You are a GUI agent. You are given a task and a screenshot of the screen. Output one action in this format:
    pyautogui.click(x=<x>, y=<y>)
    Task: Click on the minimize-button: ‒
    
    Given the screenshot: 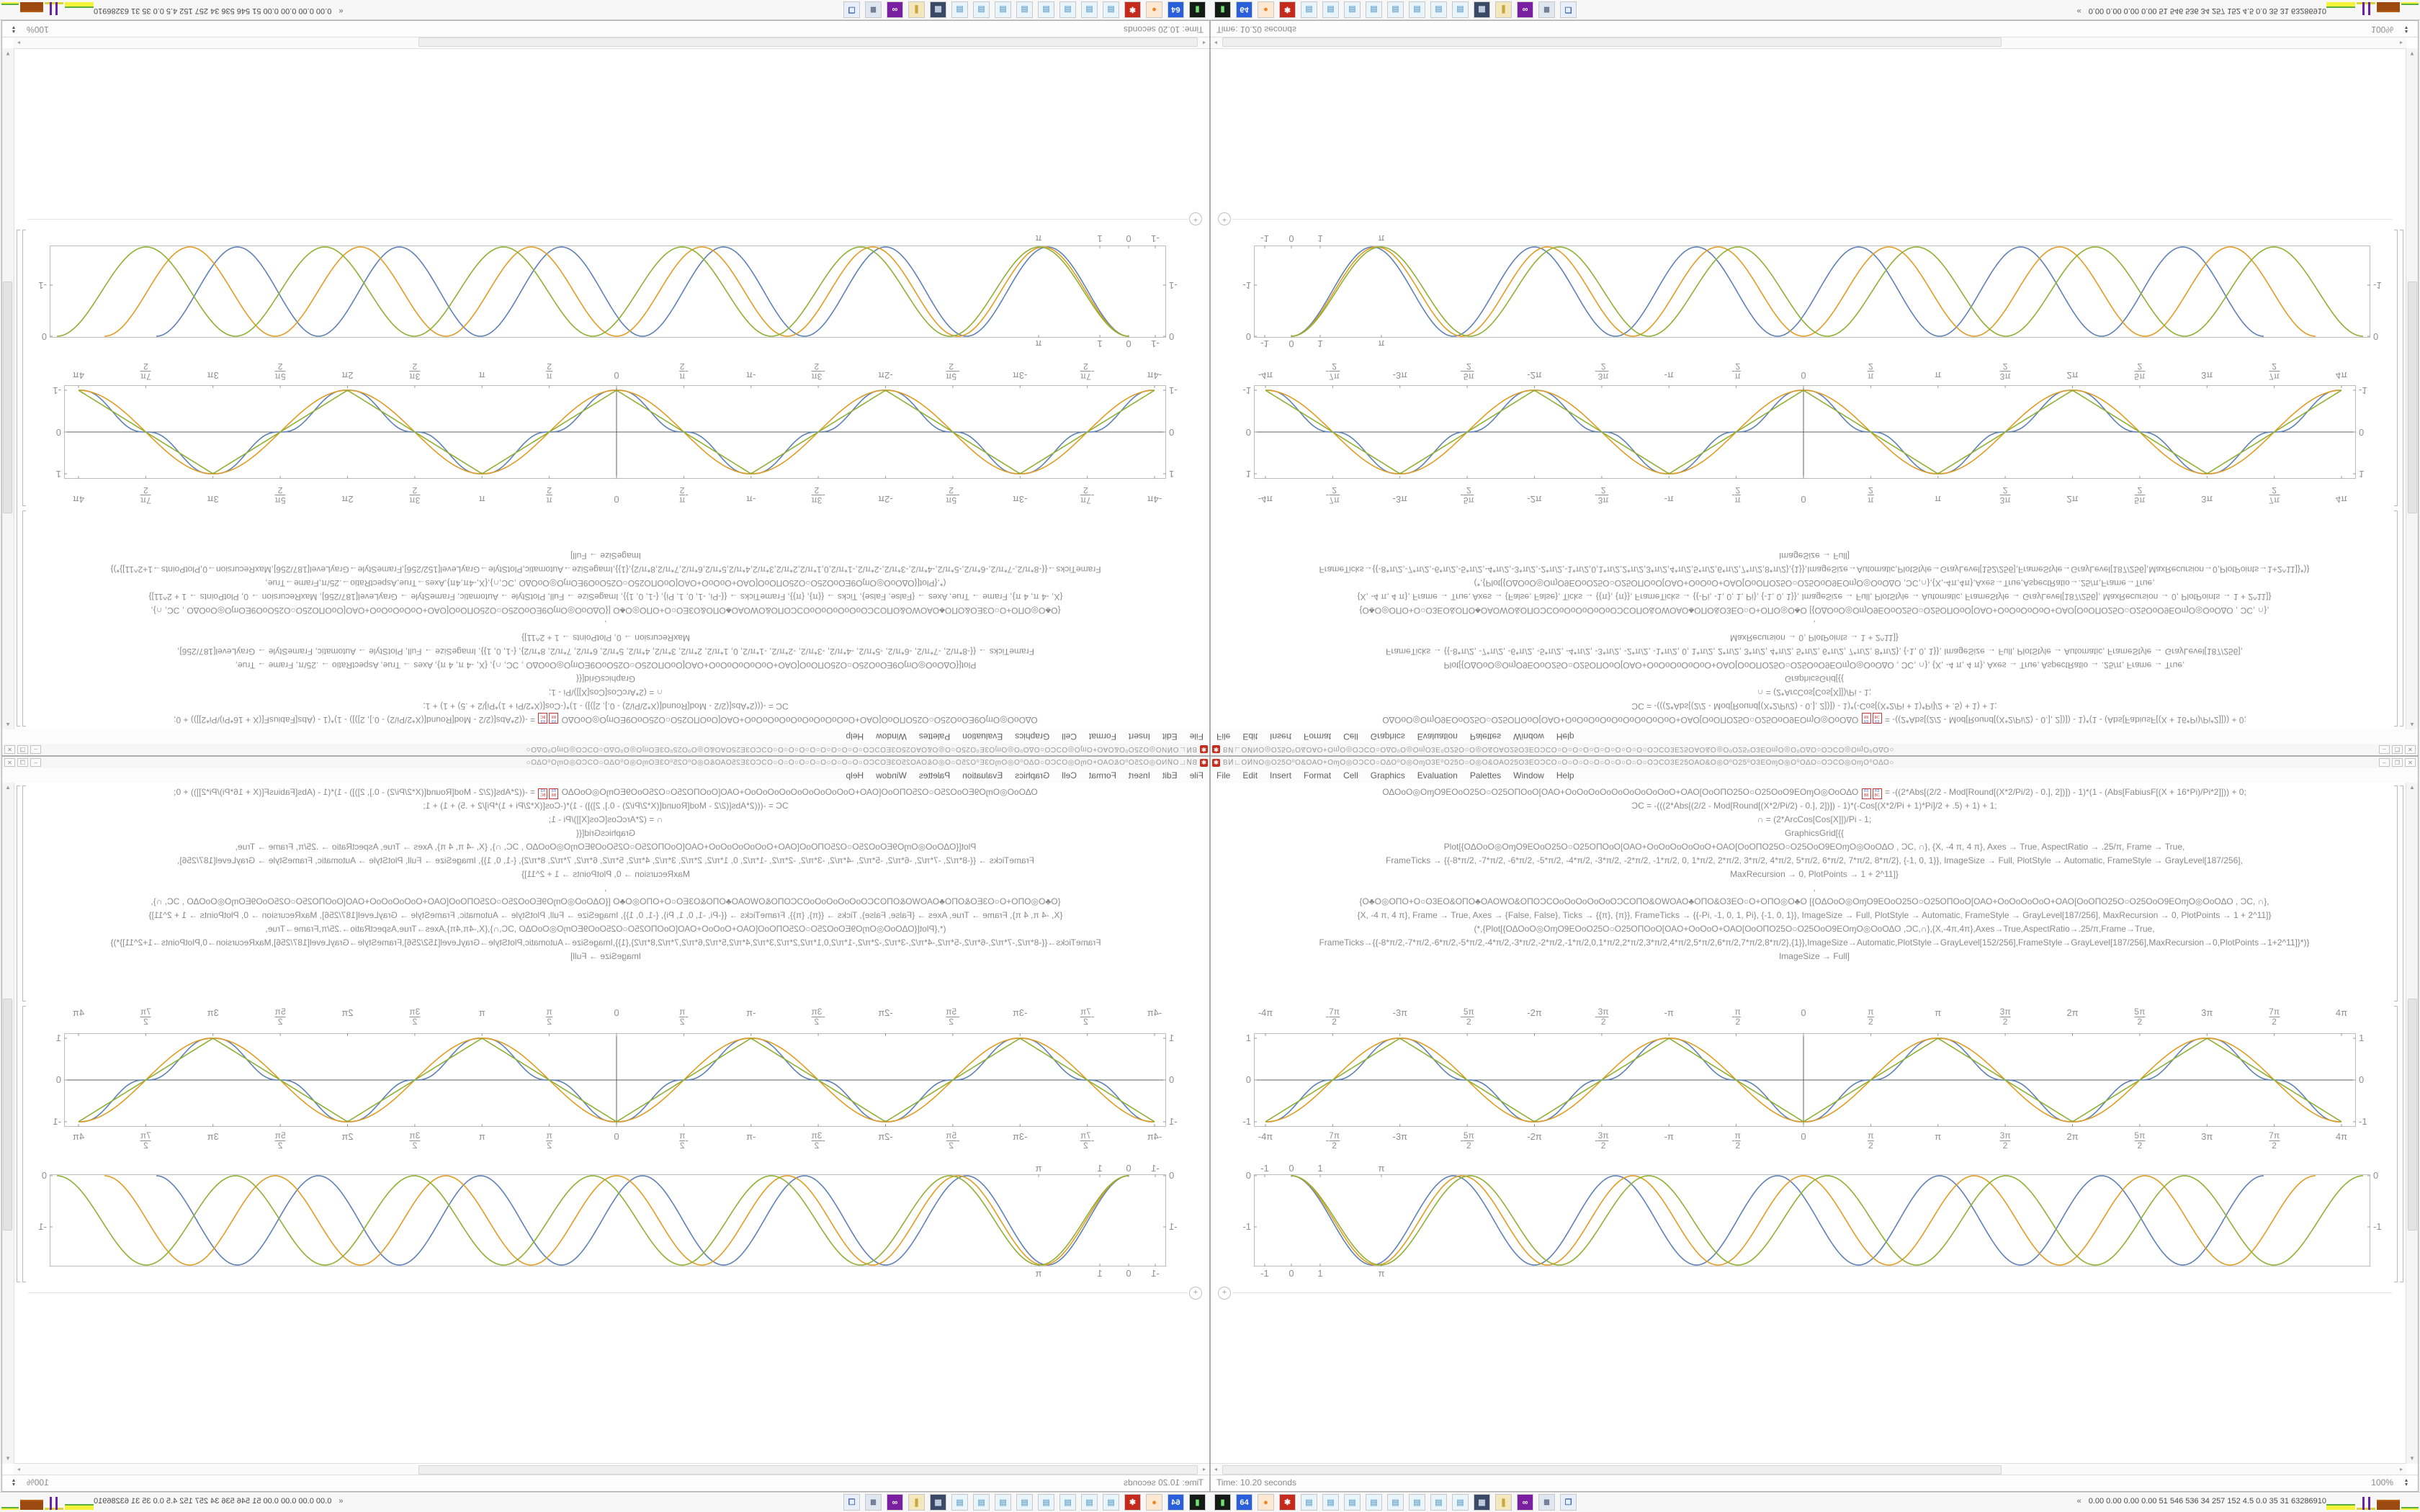 What is the action you would take?
    pyautogui.click(x=35, y=749)
    